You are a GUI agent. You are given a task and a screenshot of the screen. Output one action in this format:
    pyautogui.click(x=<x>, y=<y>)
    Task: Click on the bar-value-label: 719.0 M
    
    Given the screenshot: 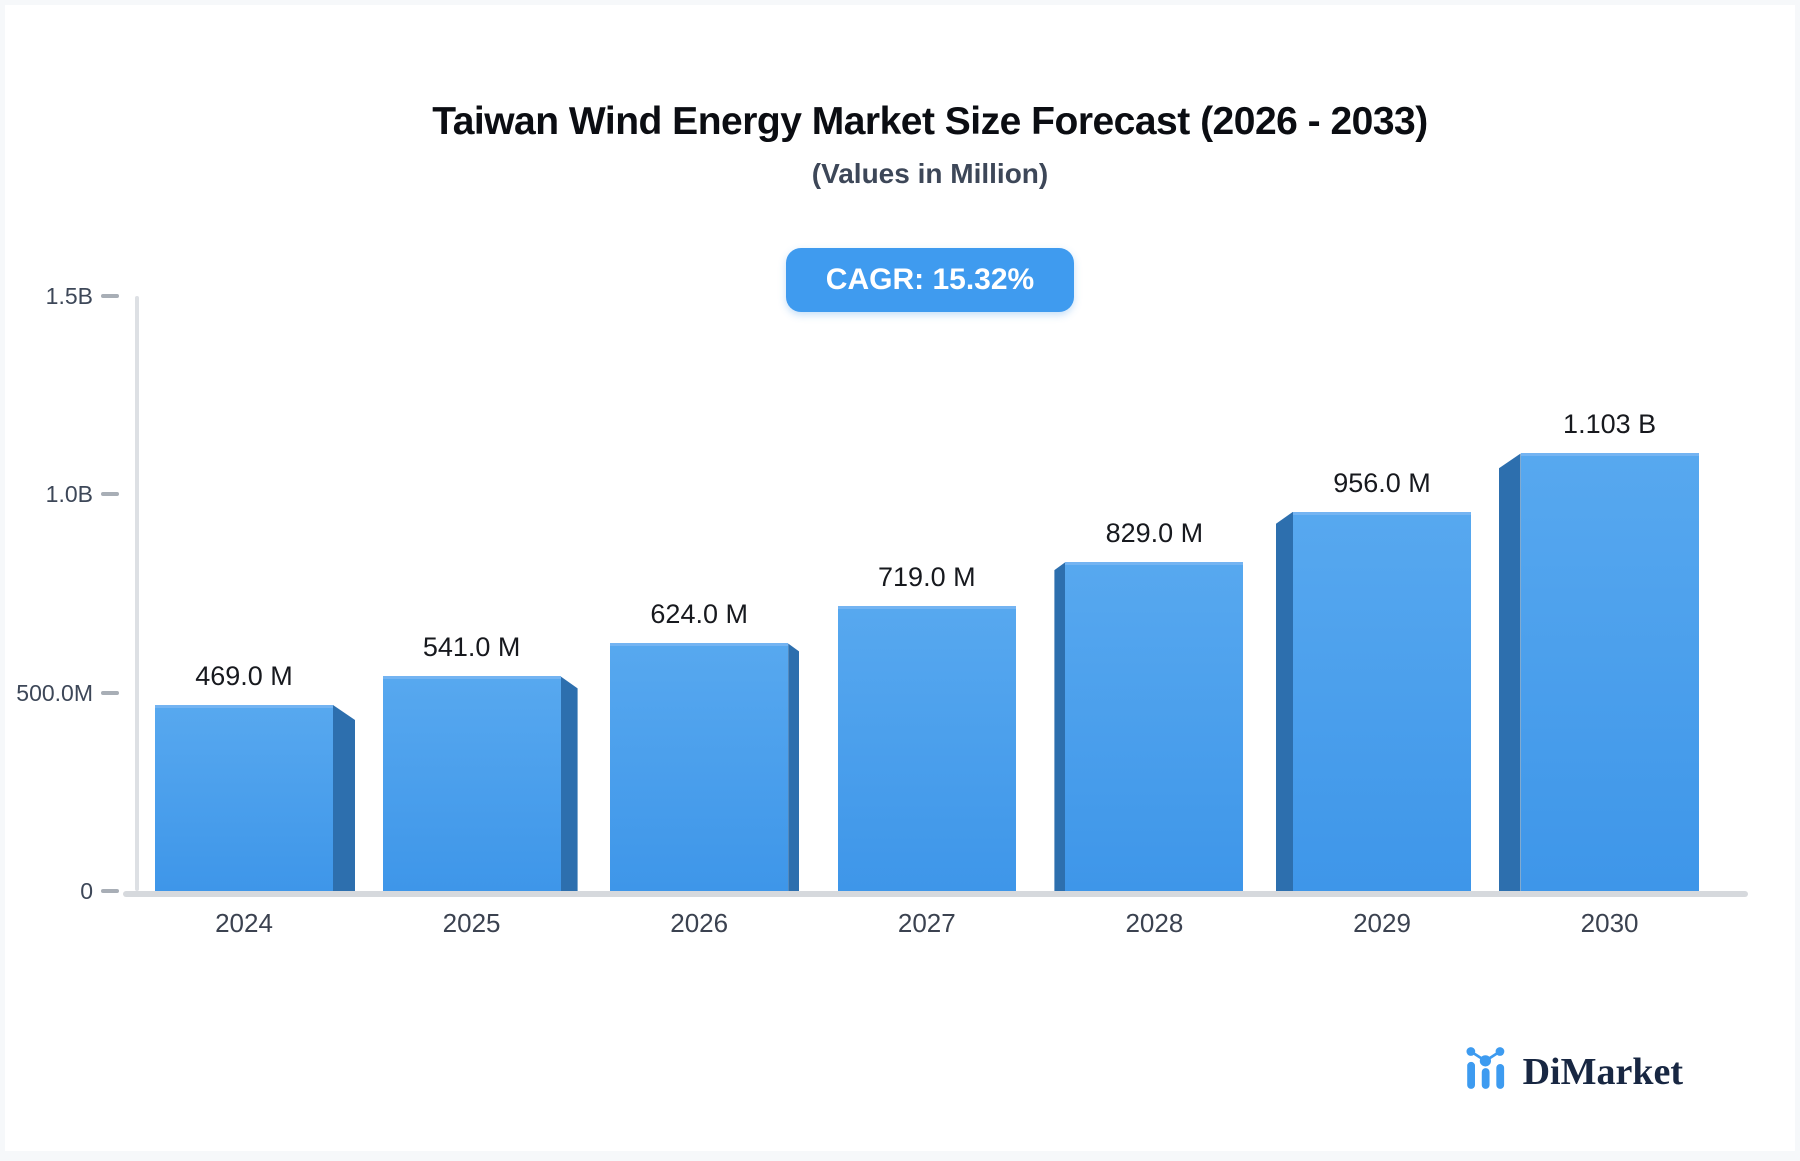 What is the action you would take?
    pyautogui.click(x=927, y=577)
    